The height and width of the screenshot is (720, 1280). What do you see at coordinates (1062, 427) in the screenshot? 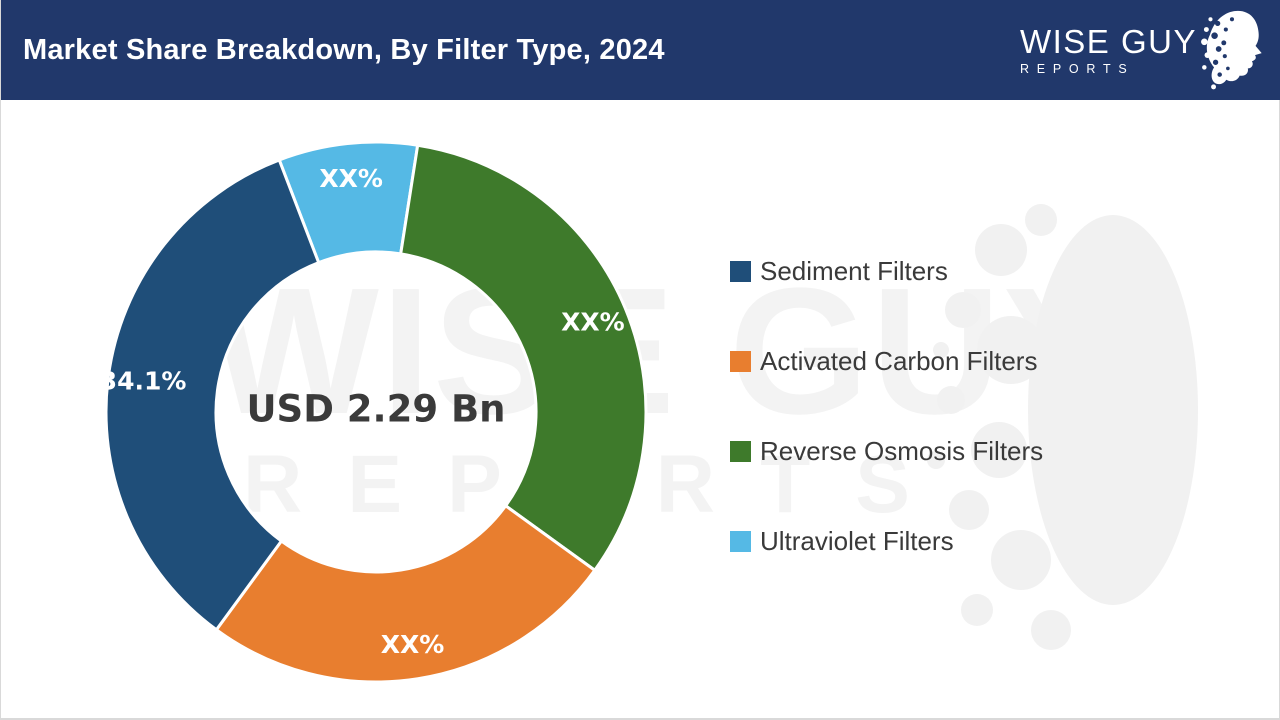
I see `watermark-face-icon` at bounding box center [1062, 427].